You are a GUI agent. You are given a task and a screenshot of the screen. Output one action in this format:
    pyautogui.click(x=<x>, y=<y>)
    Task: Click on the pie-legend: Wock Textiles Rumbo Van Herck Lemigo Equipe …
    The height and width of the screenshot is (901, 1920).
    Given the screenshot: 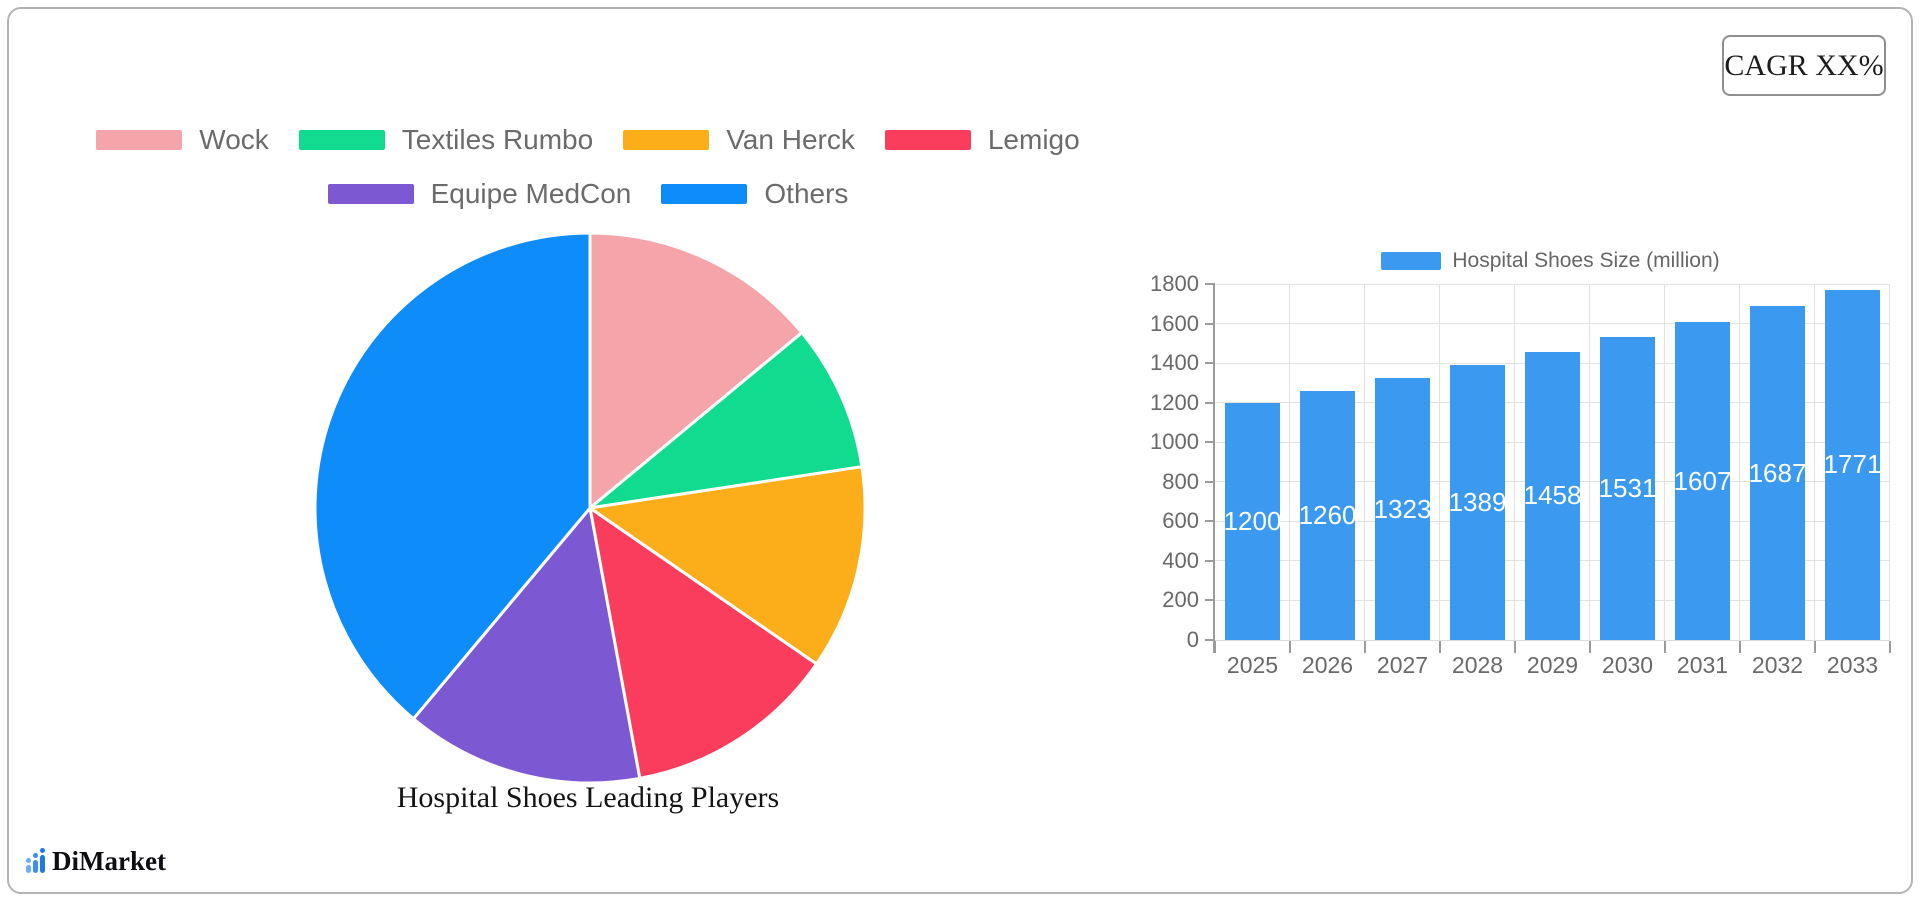 What is the action you would take?
    pyautogui.click(x=588, y=167)
    